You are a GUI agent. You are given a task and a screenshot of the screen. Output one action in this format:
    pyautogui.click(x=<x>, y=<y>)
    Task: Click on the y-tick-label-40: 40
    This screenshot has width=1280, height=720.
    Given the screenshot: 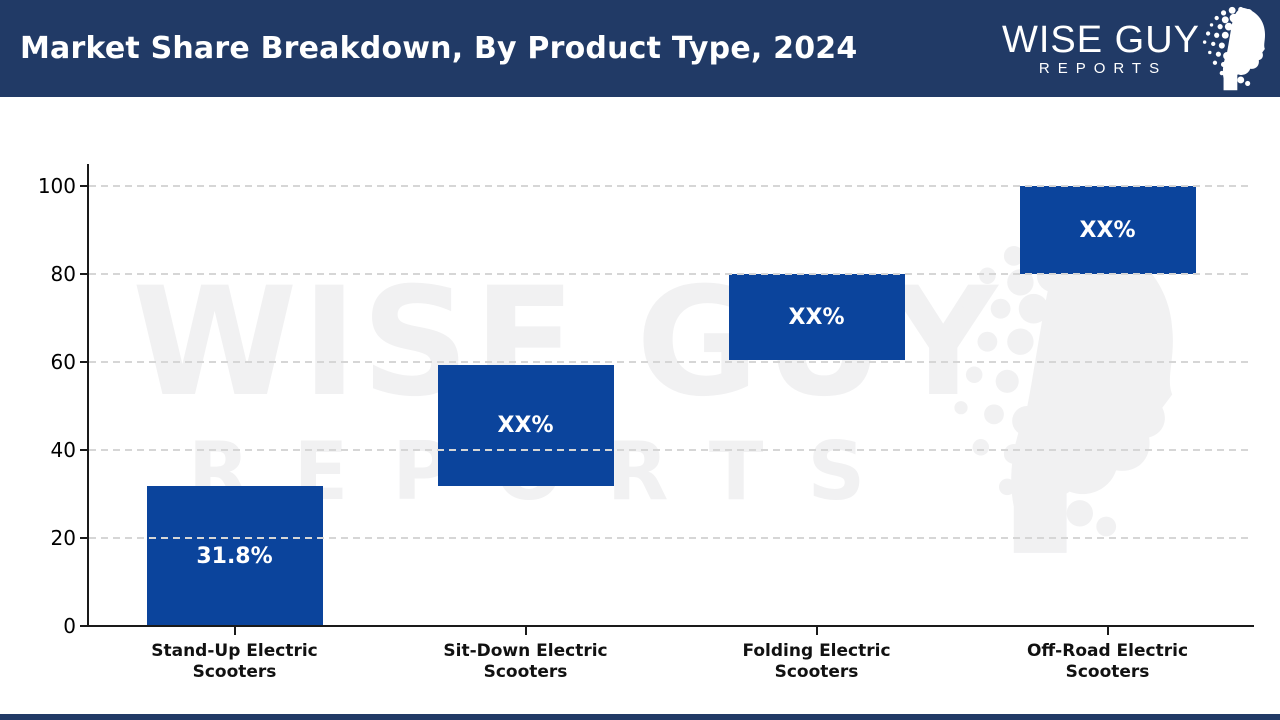 What is the action you would take?
    pyautogui.click(x=63, y=450)
    